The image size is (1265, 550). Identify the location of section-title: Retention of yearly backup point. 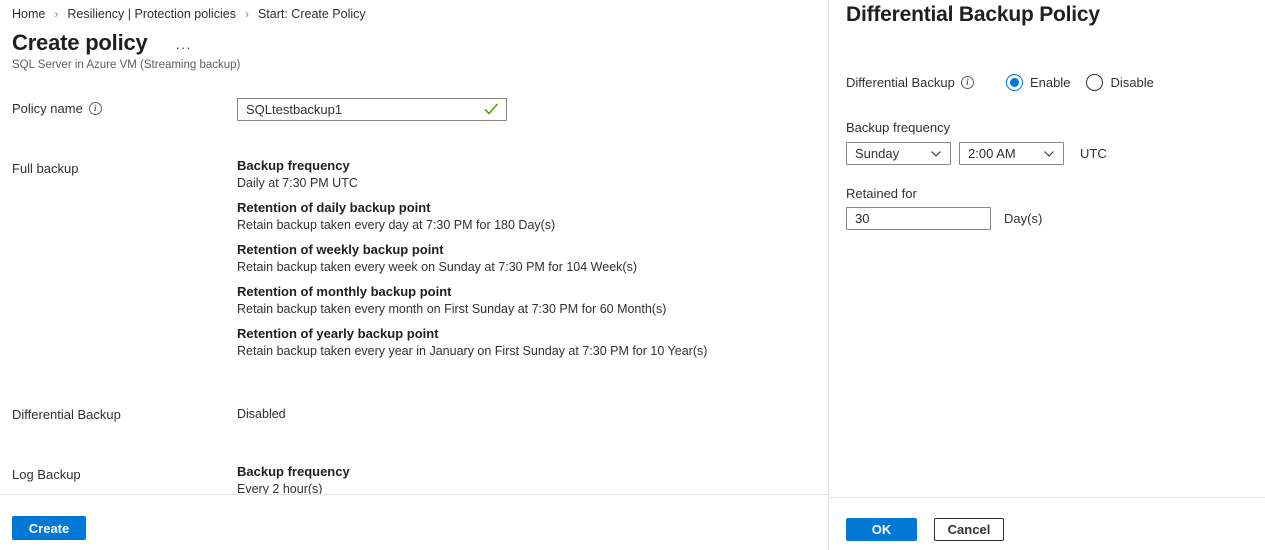
(338, 333).